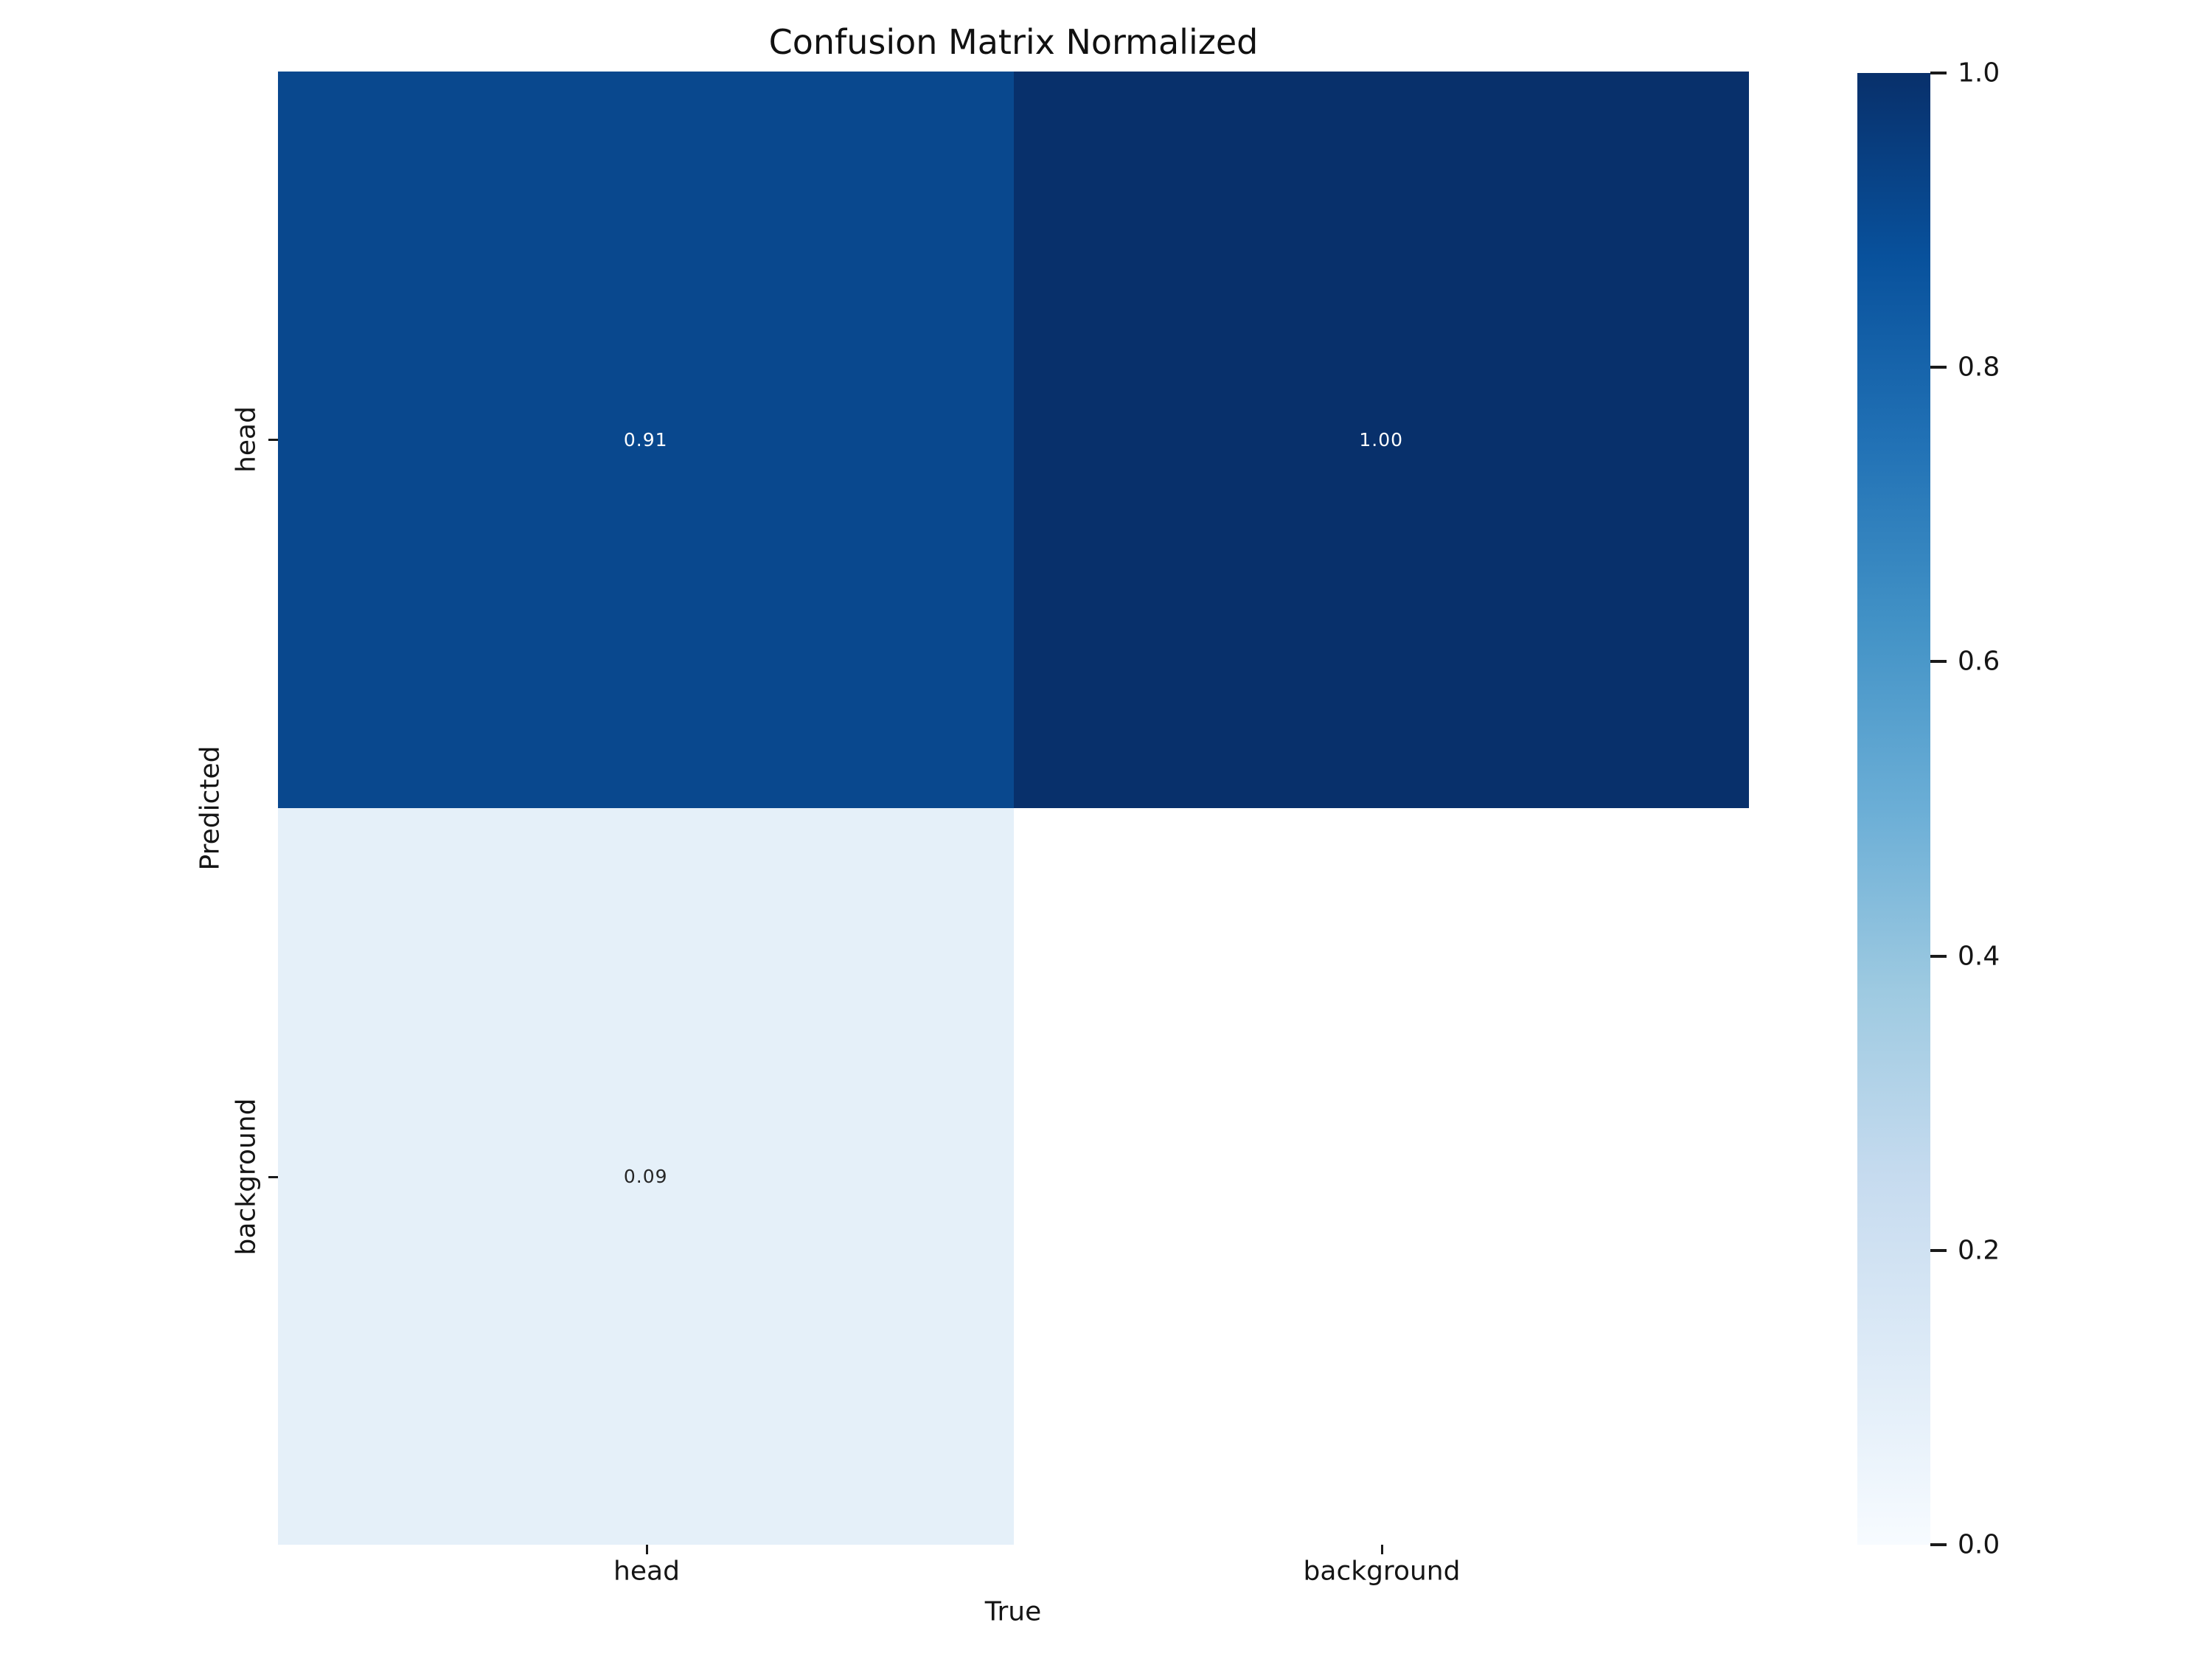 The height and width of the screenshot is (1659, 2212). What do you see at coordinates (1013, 1611) in the screenshot?
I see `x-axis-label: True` at bounding box center [1013, 1611].